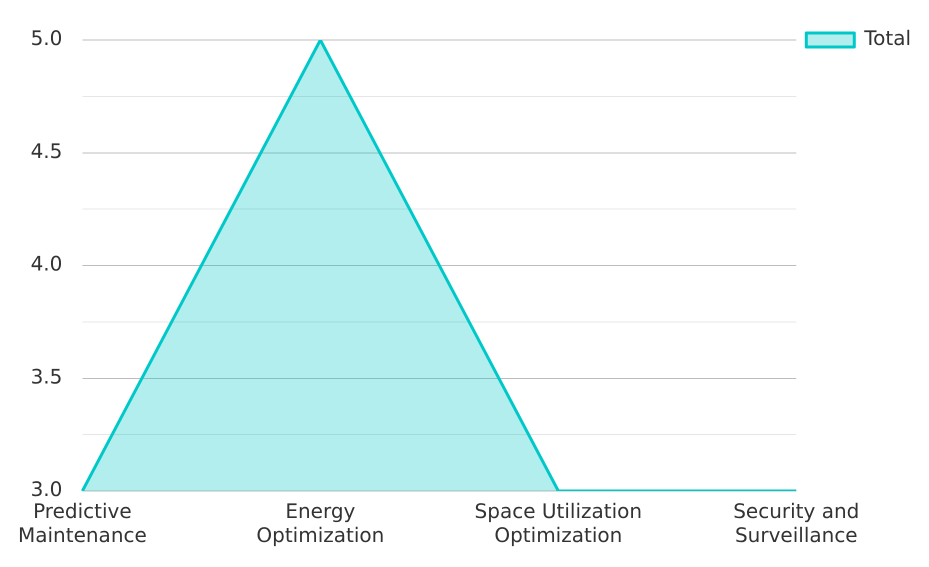 Image resolution: width=929 pixels, height=567 pixels. Describe the element at coordinates (46, 150) in the screenshot. I see `y-tick-label: 4.5` at that location.